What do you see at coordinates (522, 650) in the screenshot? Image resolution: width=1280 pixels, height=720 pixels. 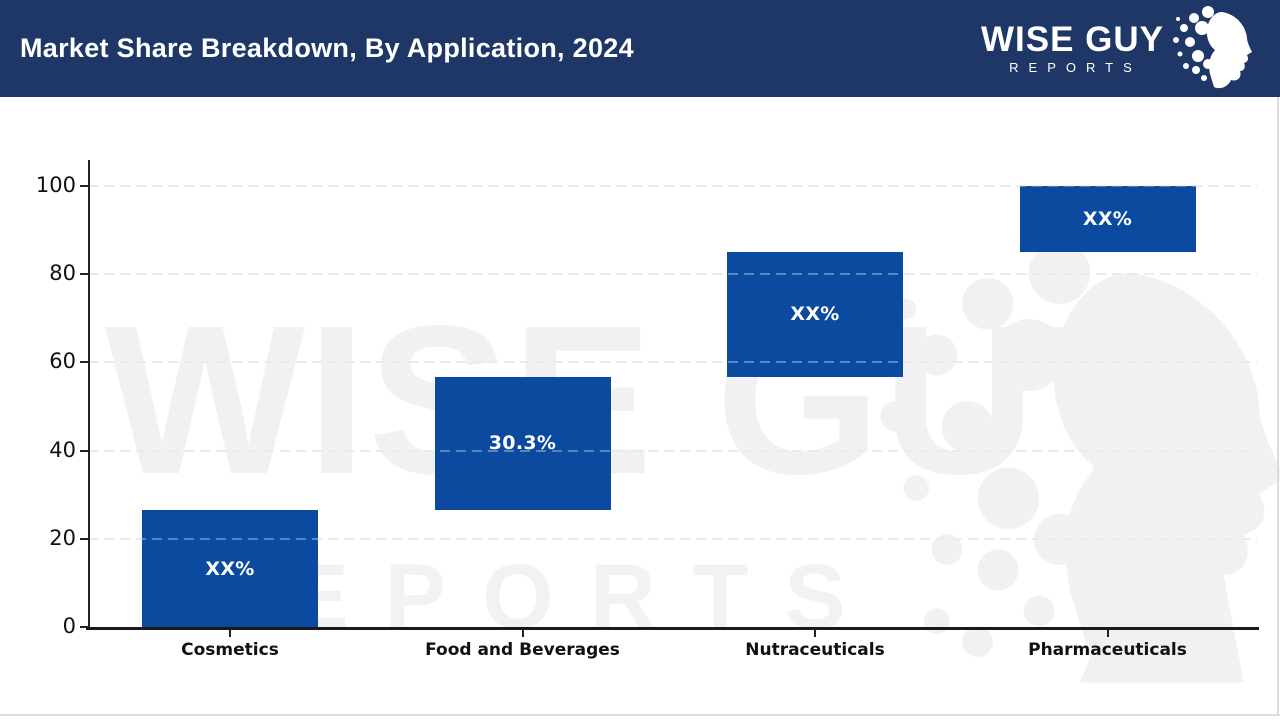 I see `x-tick-label: Food and Beverages` at bounding box center [522, 650].